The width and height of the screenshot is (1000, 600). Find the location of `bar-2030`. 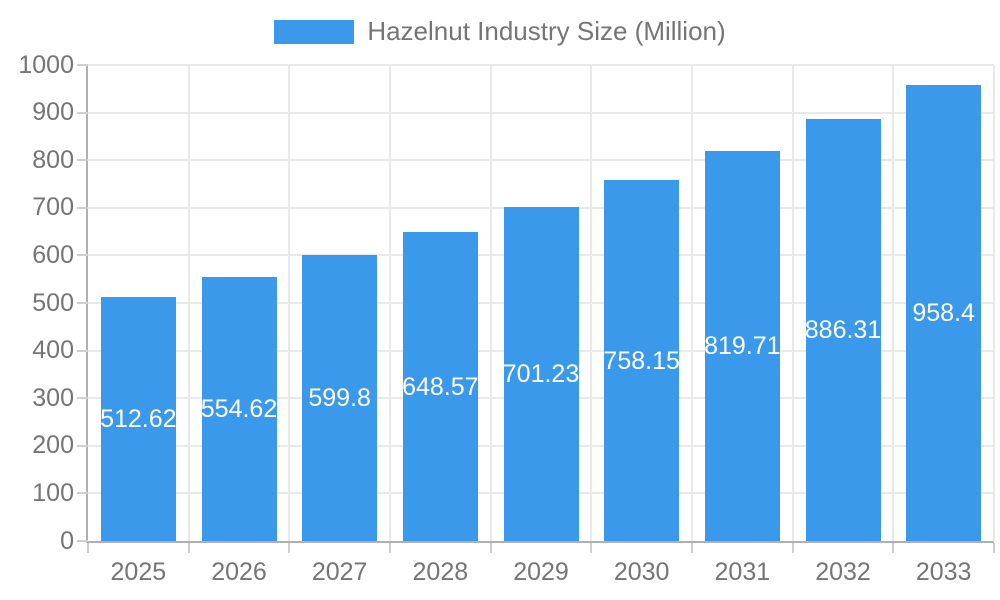

bar-2030 is located at coordinates (642, 360).